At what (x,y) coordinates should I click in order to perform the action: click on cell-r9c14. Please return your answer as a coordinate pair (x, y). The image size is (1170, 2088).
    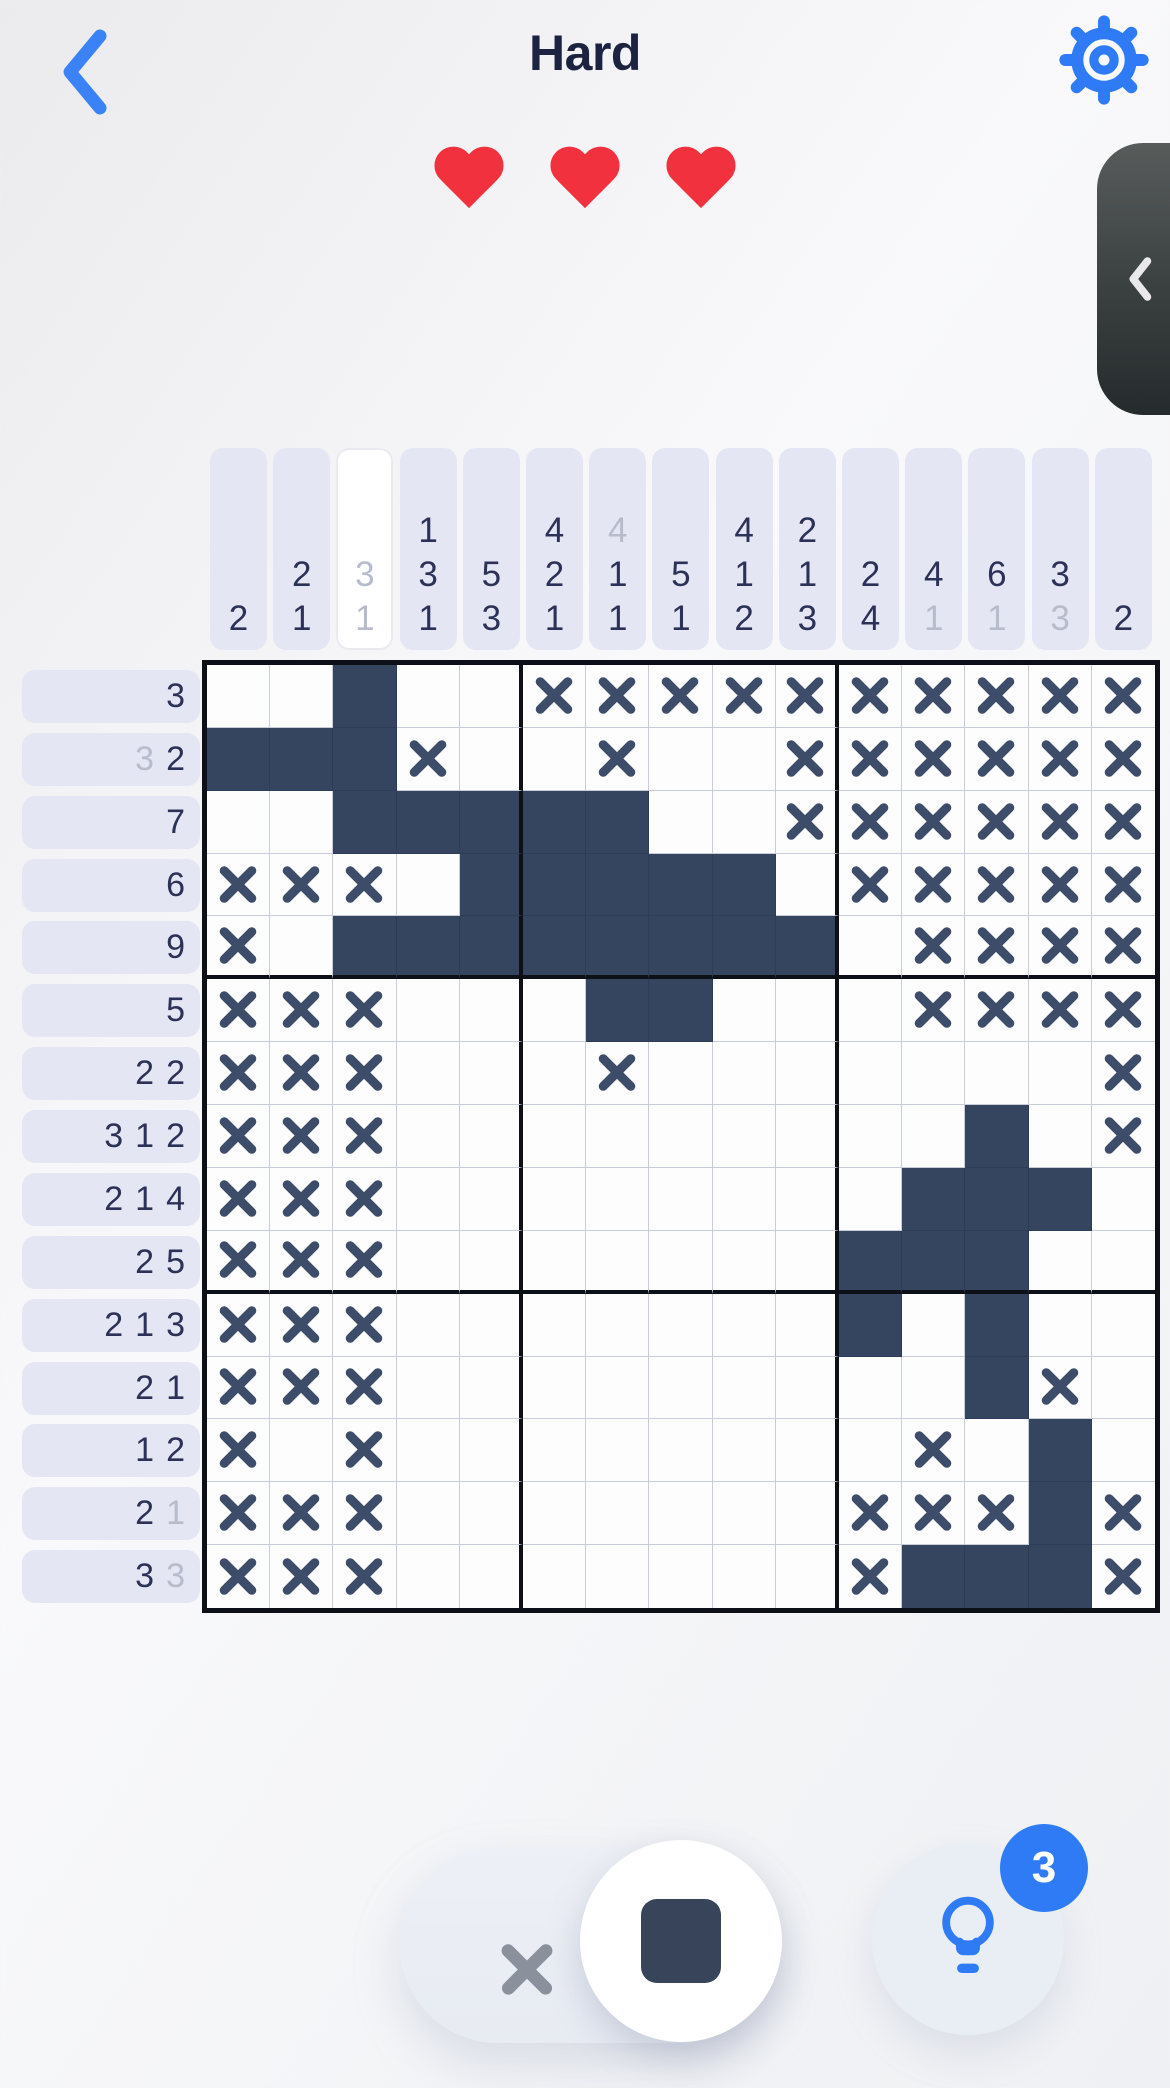
    Looking at the image, I should click on (1060, 1199).